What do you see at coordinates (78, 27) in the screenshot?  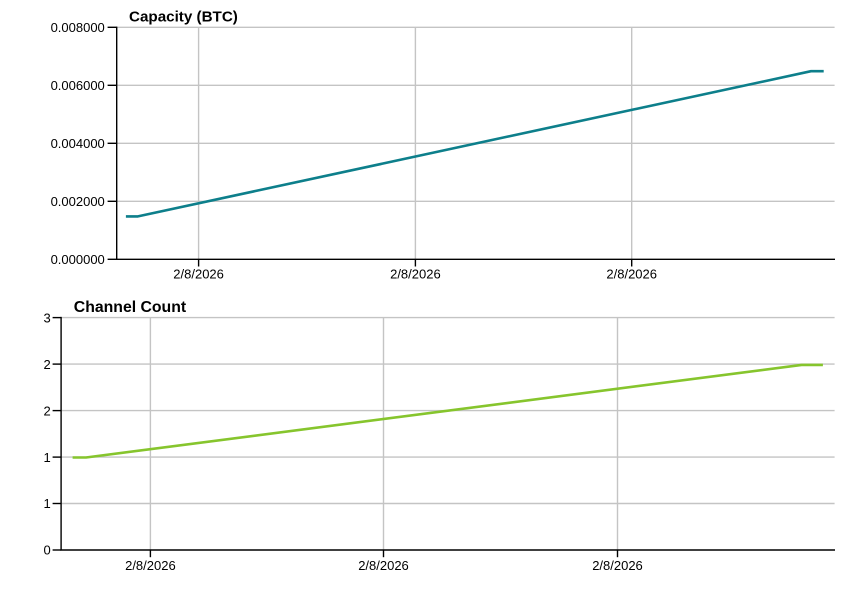 I see `svg-text: 0.008000` at bounding box center [78, 27].